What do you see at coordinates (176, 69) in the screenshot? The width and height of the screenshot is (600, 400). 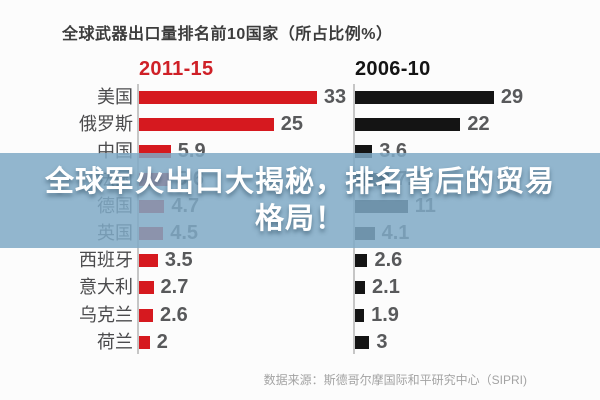 I see `series-header-2011-15: 2011-15` at bounding box center [176, 69].